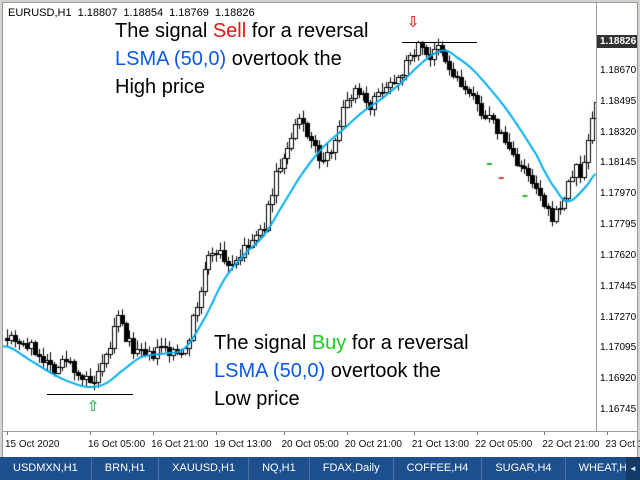  I want to click on price-axis-label: 1.17795, so click(618, 225).